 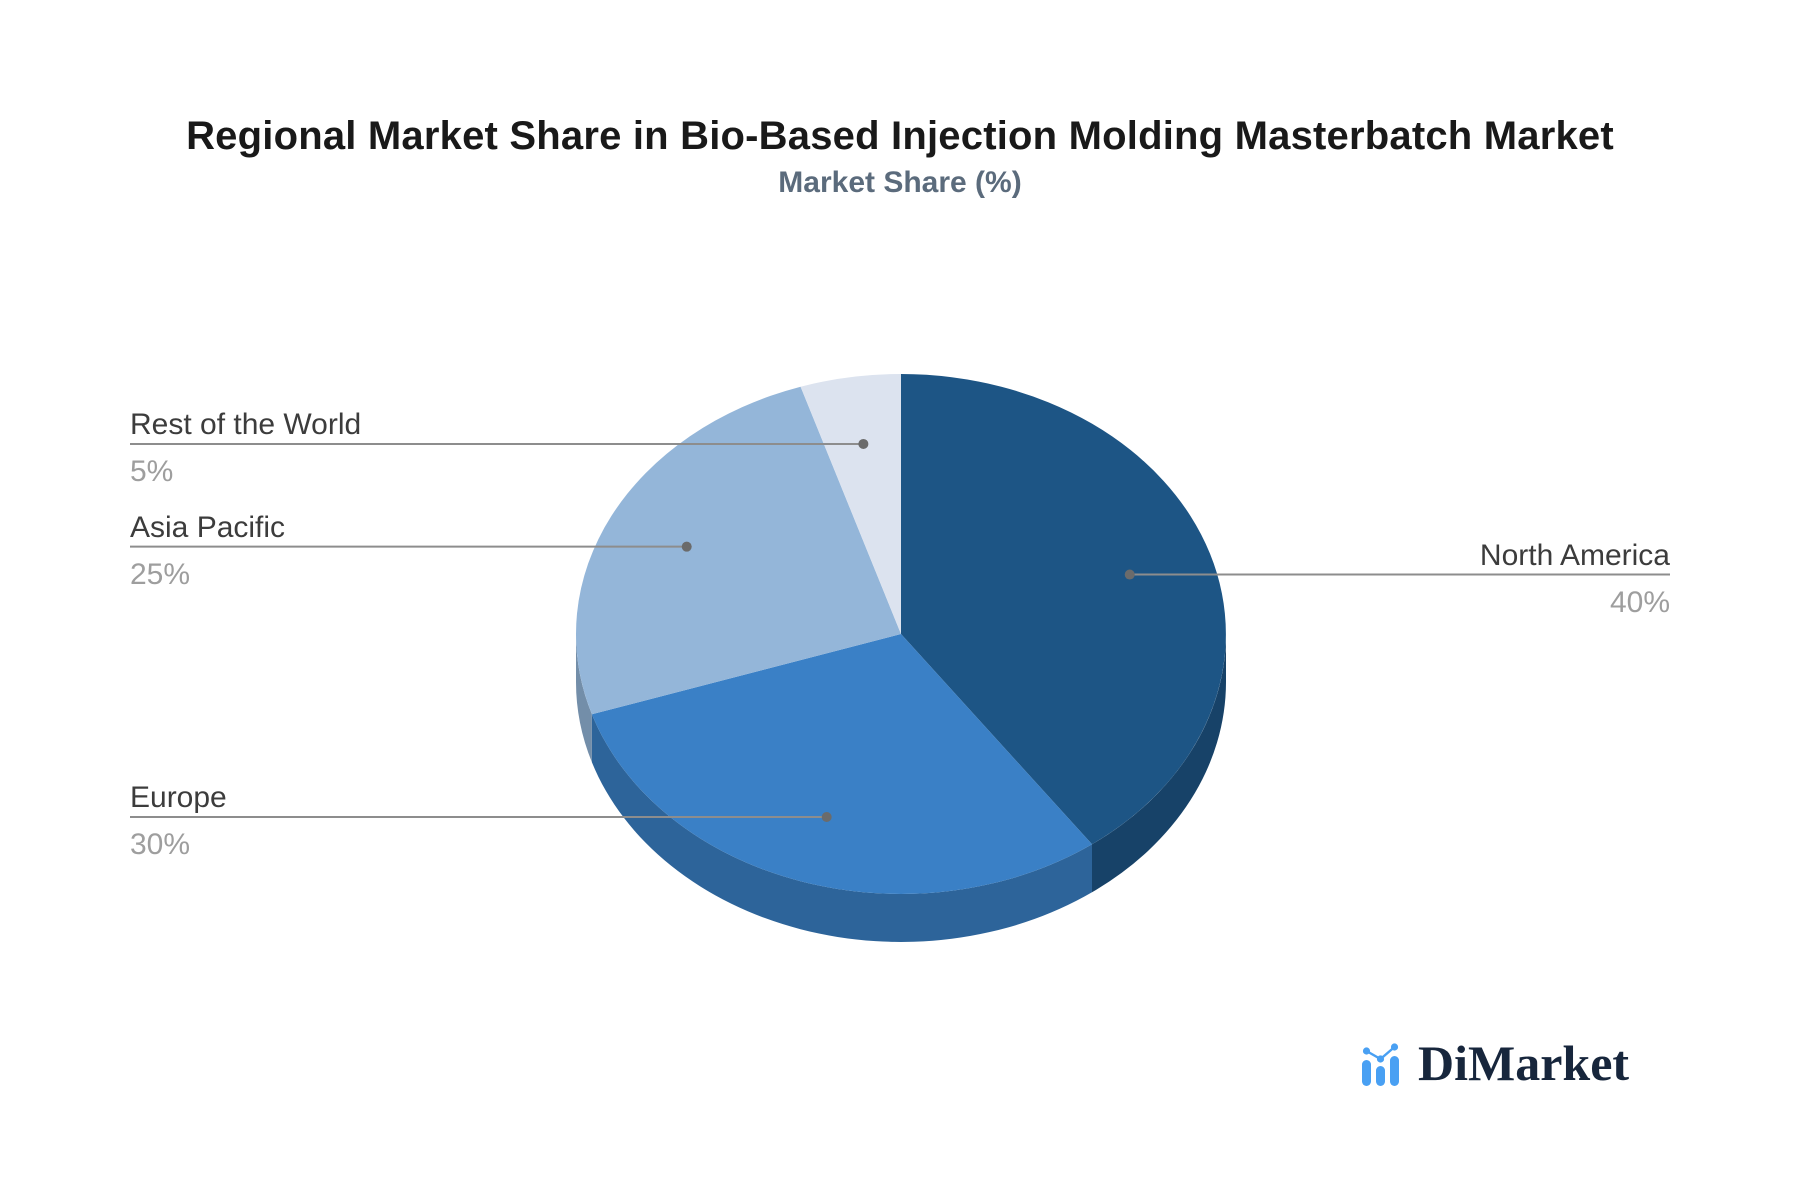 I want to click on slice-label-value: 5%, so click(x=152, y=471).